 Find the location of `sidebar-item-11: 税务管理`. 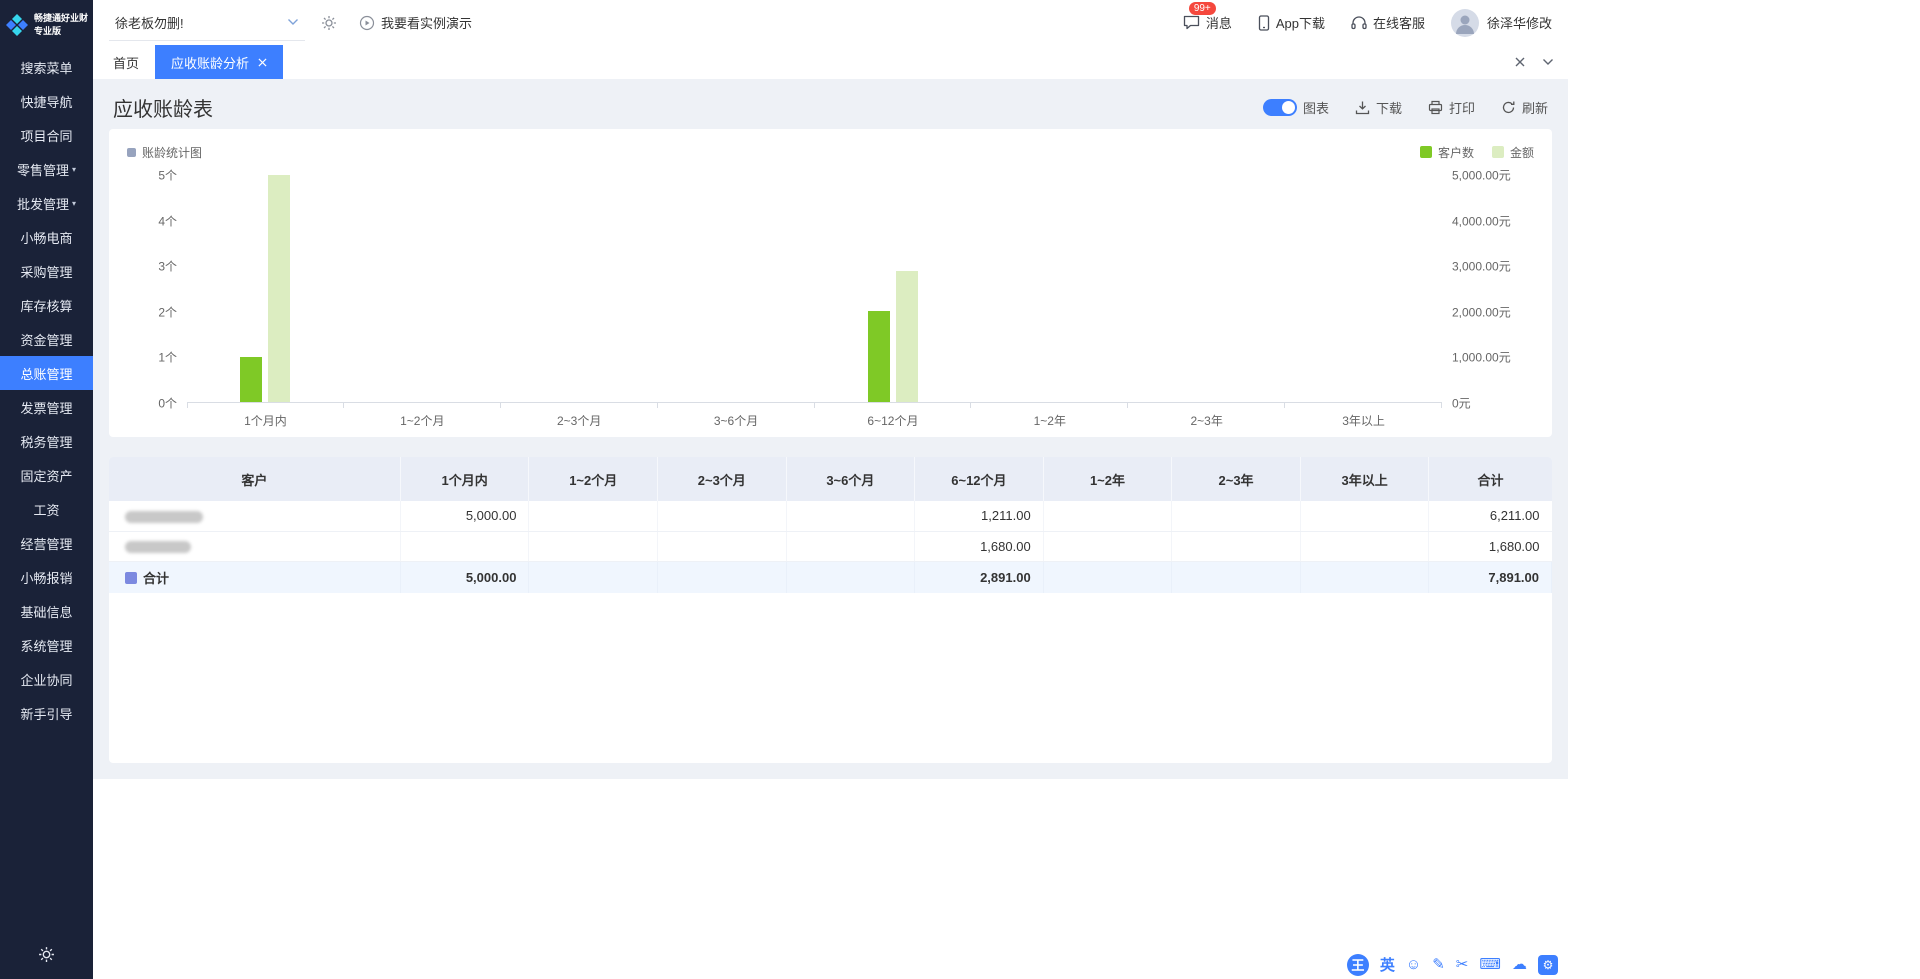

sidebar-item-11: 税务管理 is located at coordinates (46, 441).